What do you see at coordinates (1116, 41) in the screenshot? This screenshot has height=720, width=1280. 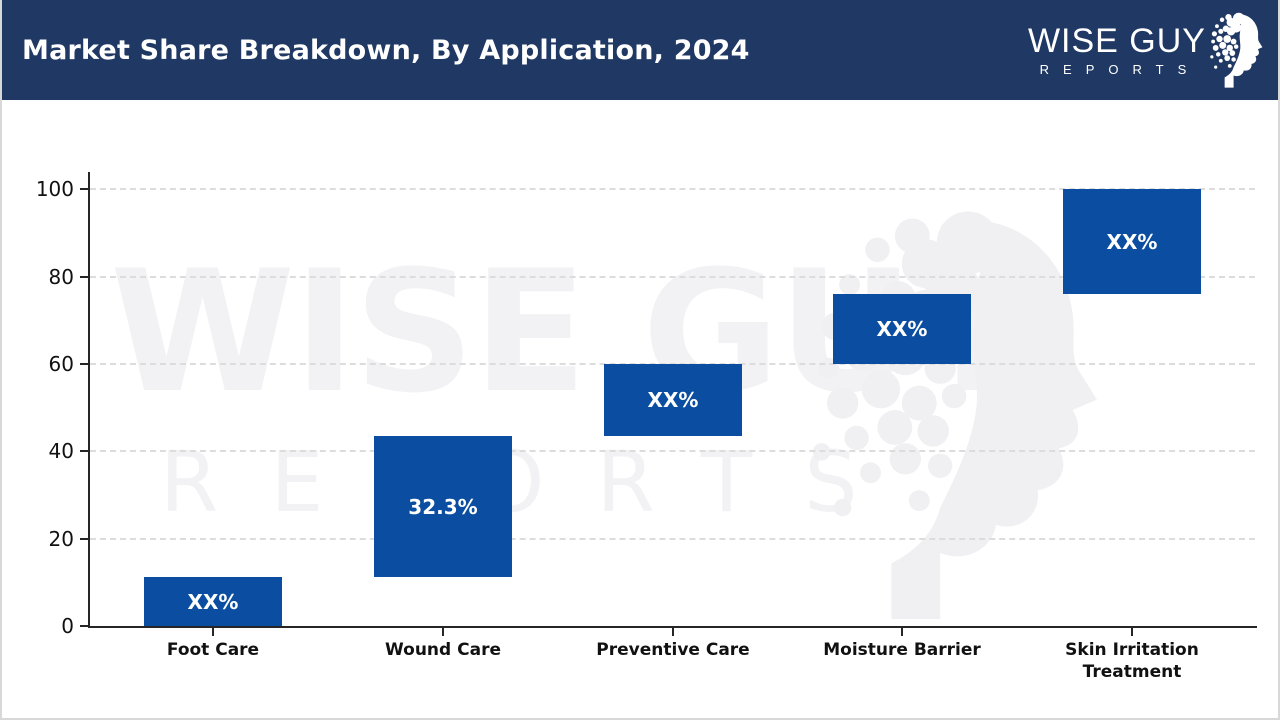 I see `brand-name: WISE GUY` at bounding box center [1116, 41].